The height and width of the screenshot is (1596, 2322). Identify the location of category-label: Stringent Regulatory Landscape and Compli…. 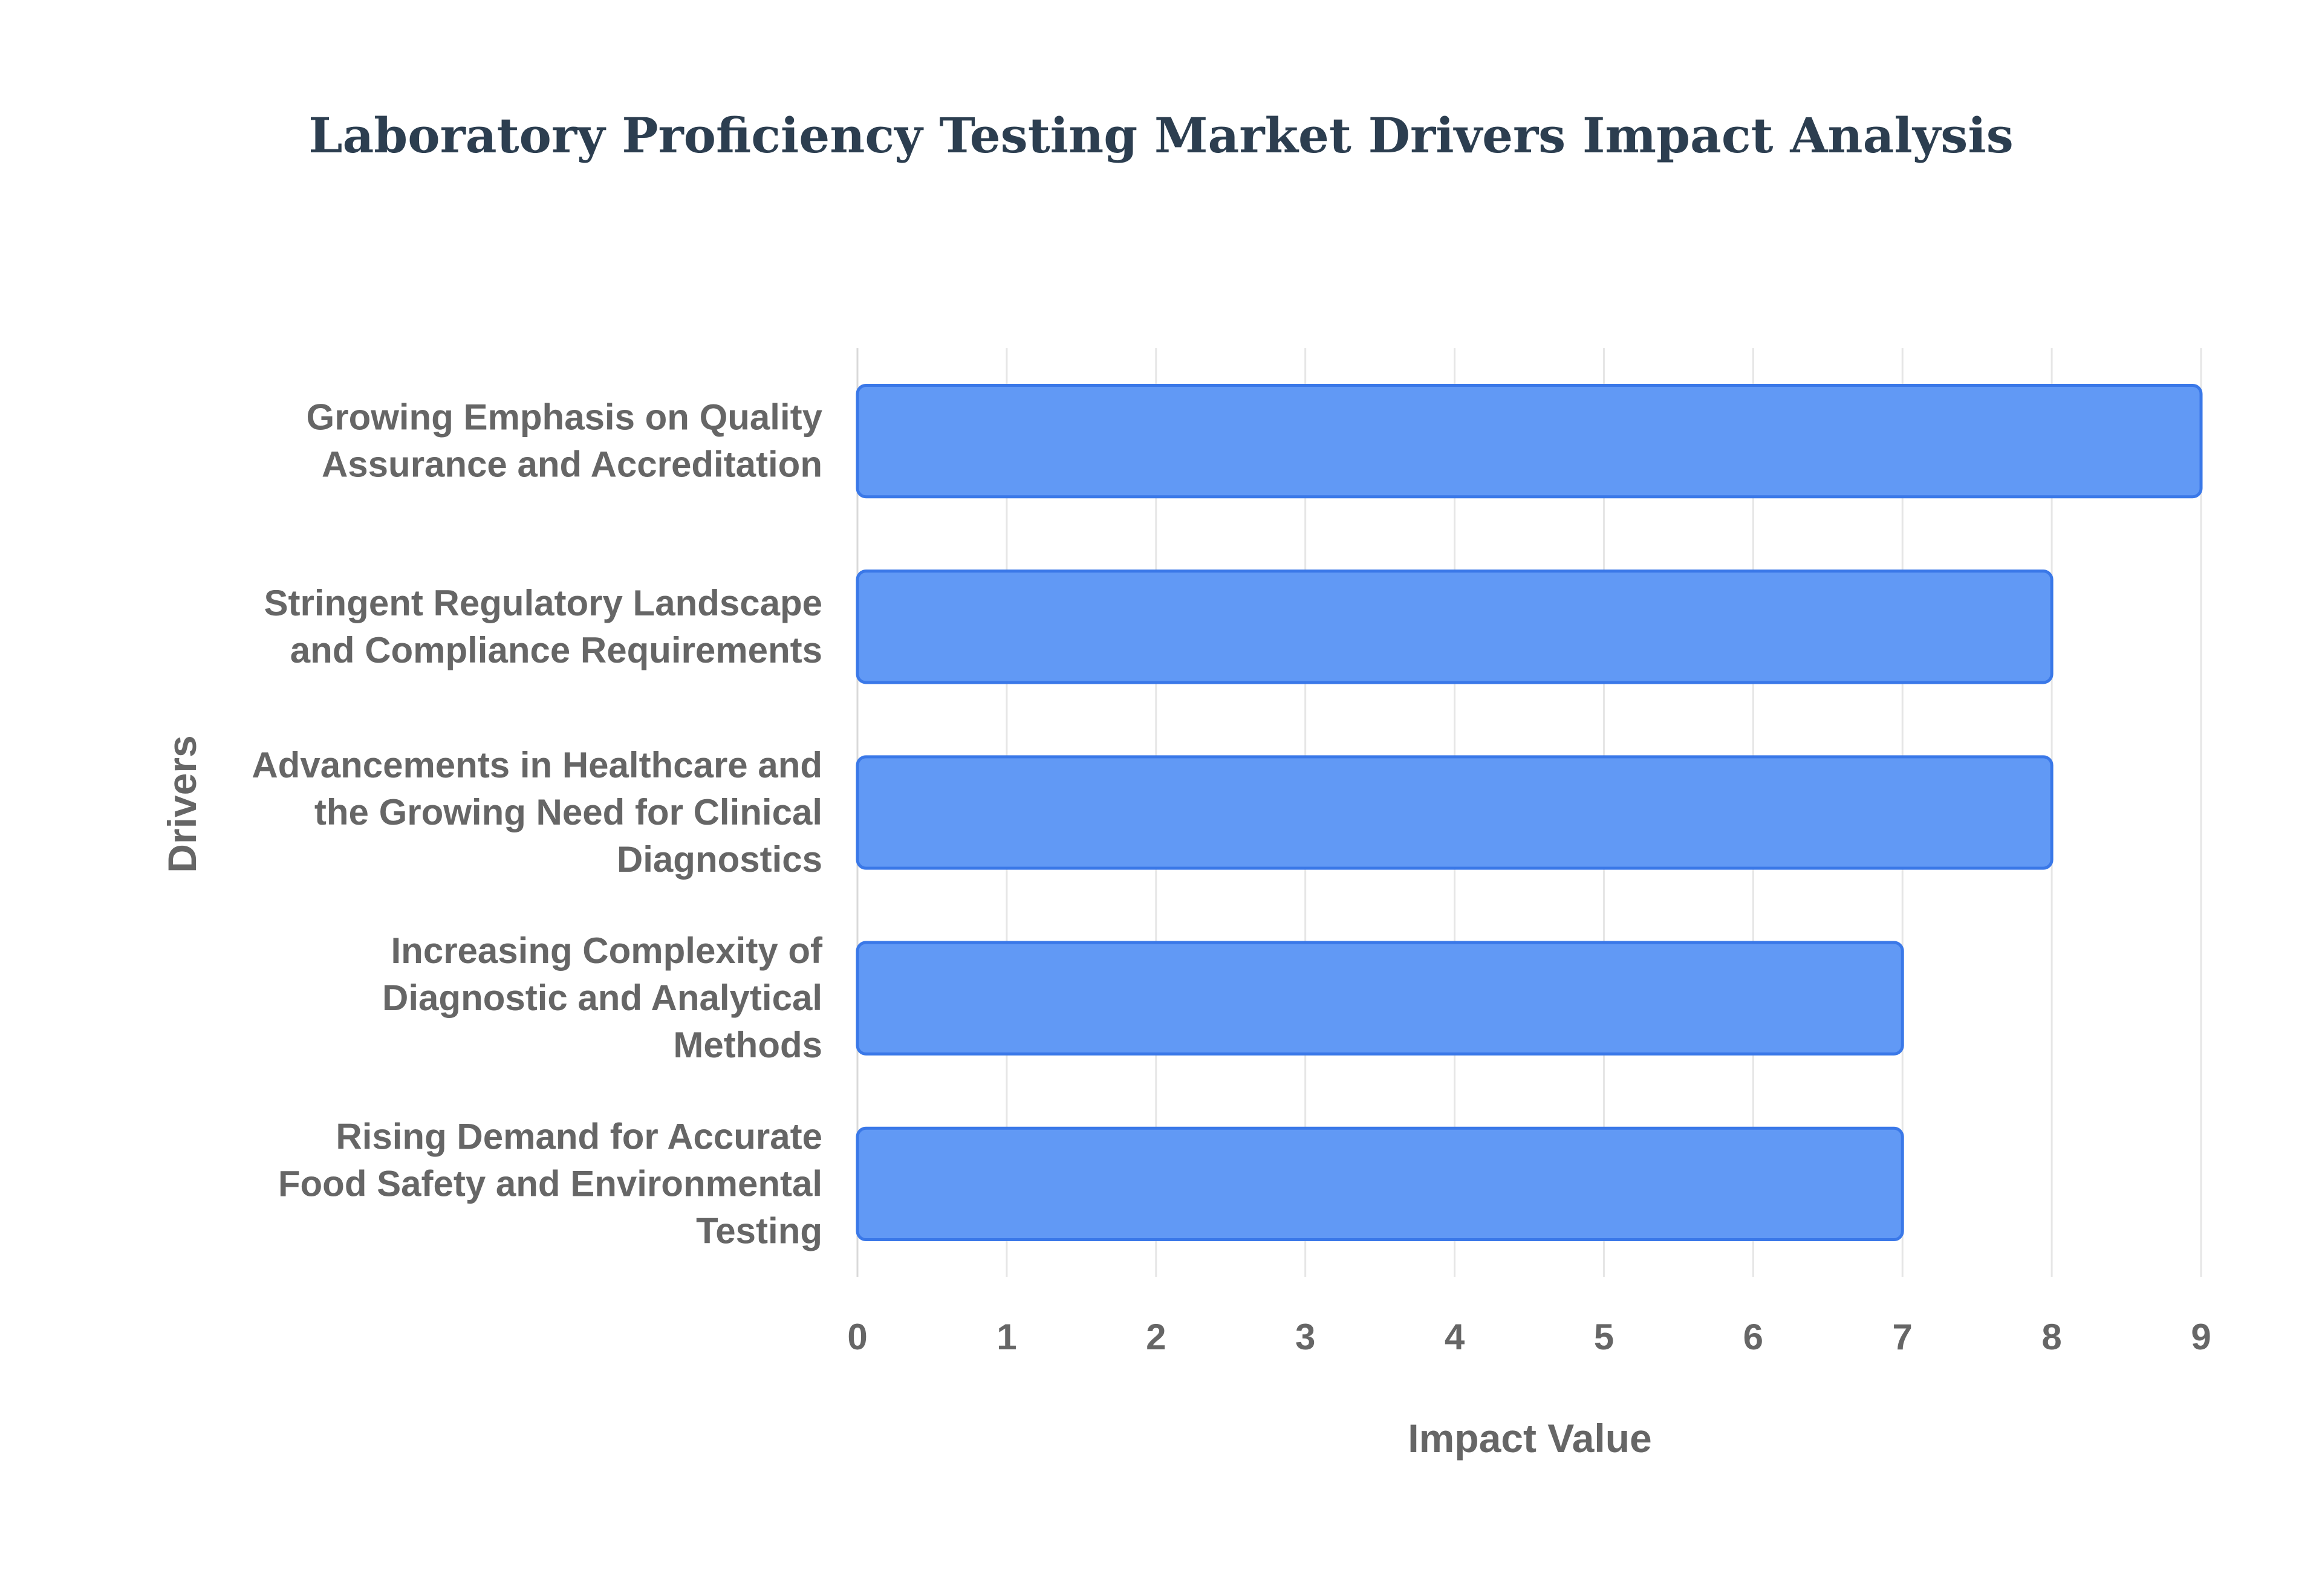
(543, 626).